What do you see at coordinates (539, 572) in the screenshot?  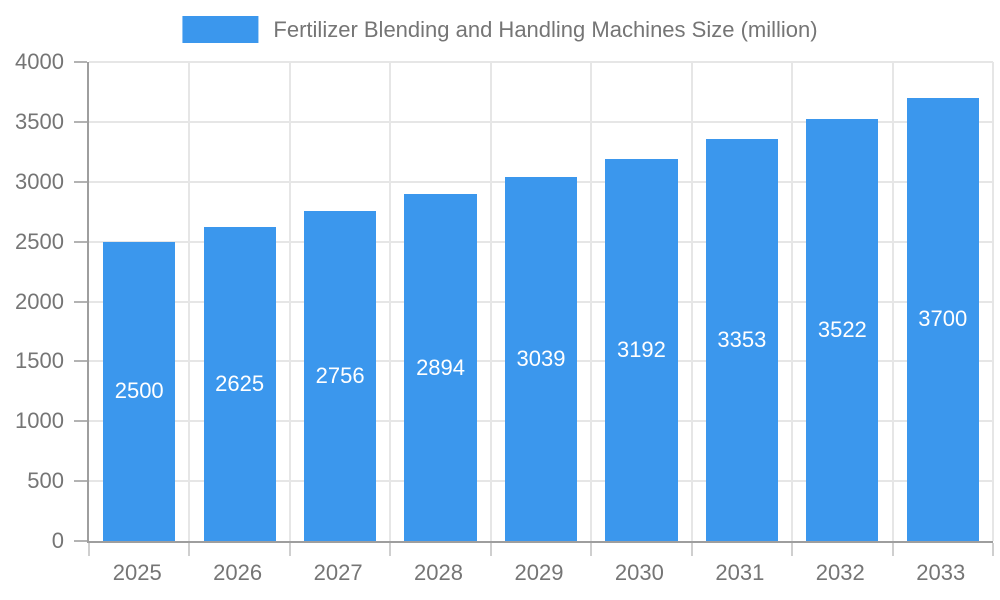 I see `x-axis-label: 2029` at bounding box center [539, 572].